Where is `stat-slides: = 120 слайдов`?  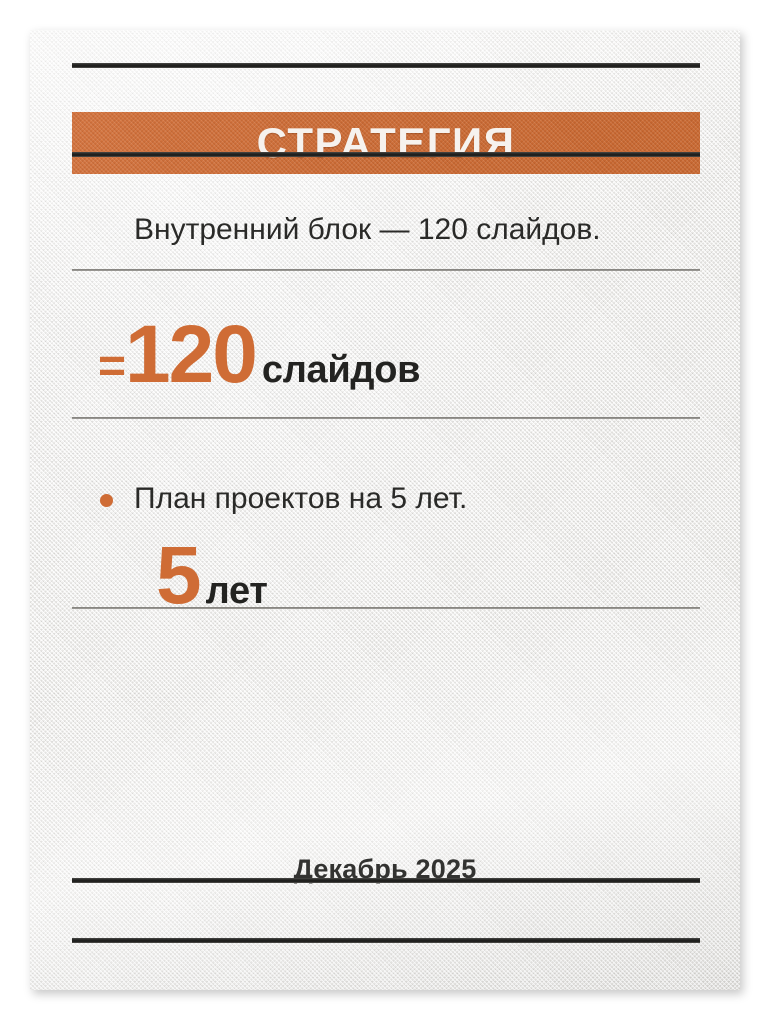 stat-slides: = 120 слайдов is located at coordinates (259, 354).